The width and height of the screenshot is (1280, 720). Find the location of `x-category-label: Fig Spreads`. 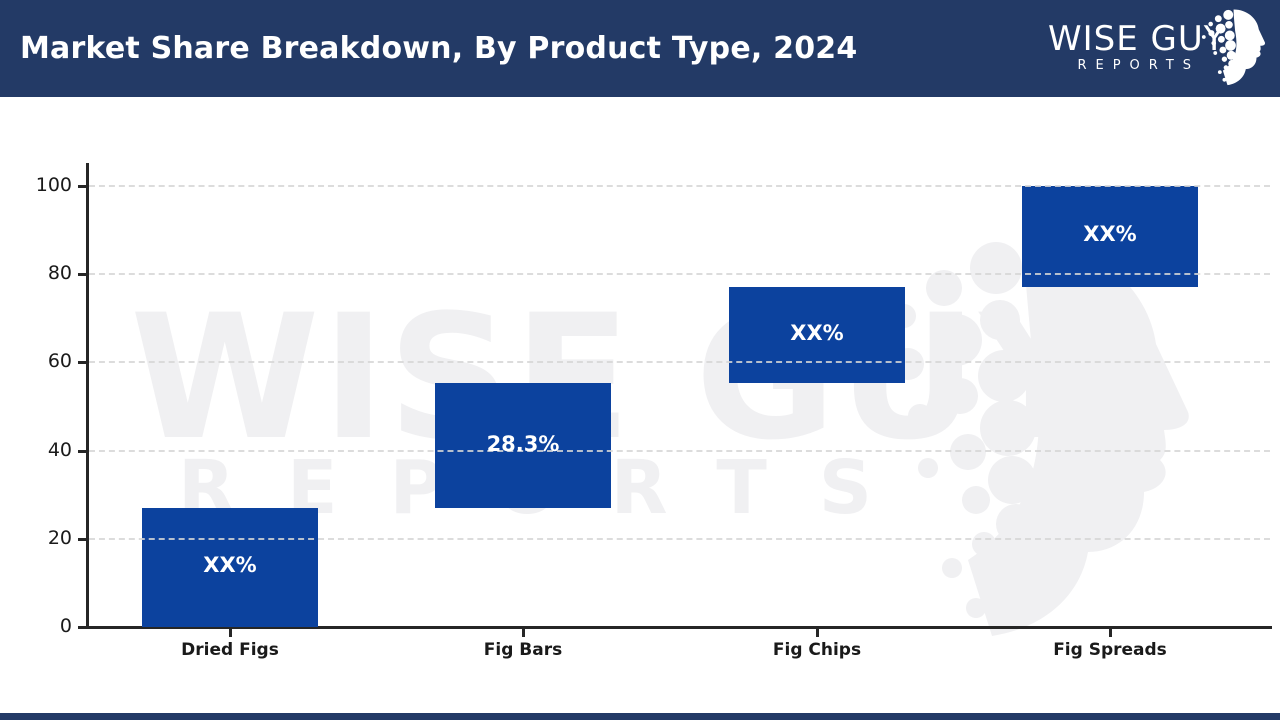

x-category-label: Fig Spreads is located at coordinates (1110, 650).